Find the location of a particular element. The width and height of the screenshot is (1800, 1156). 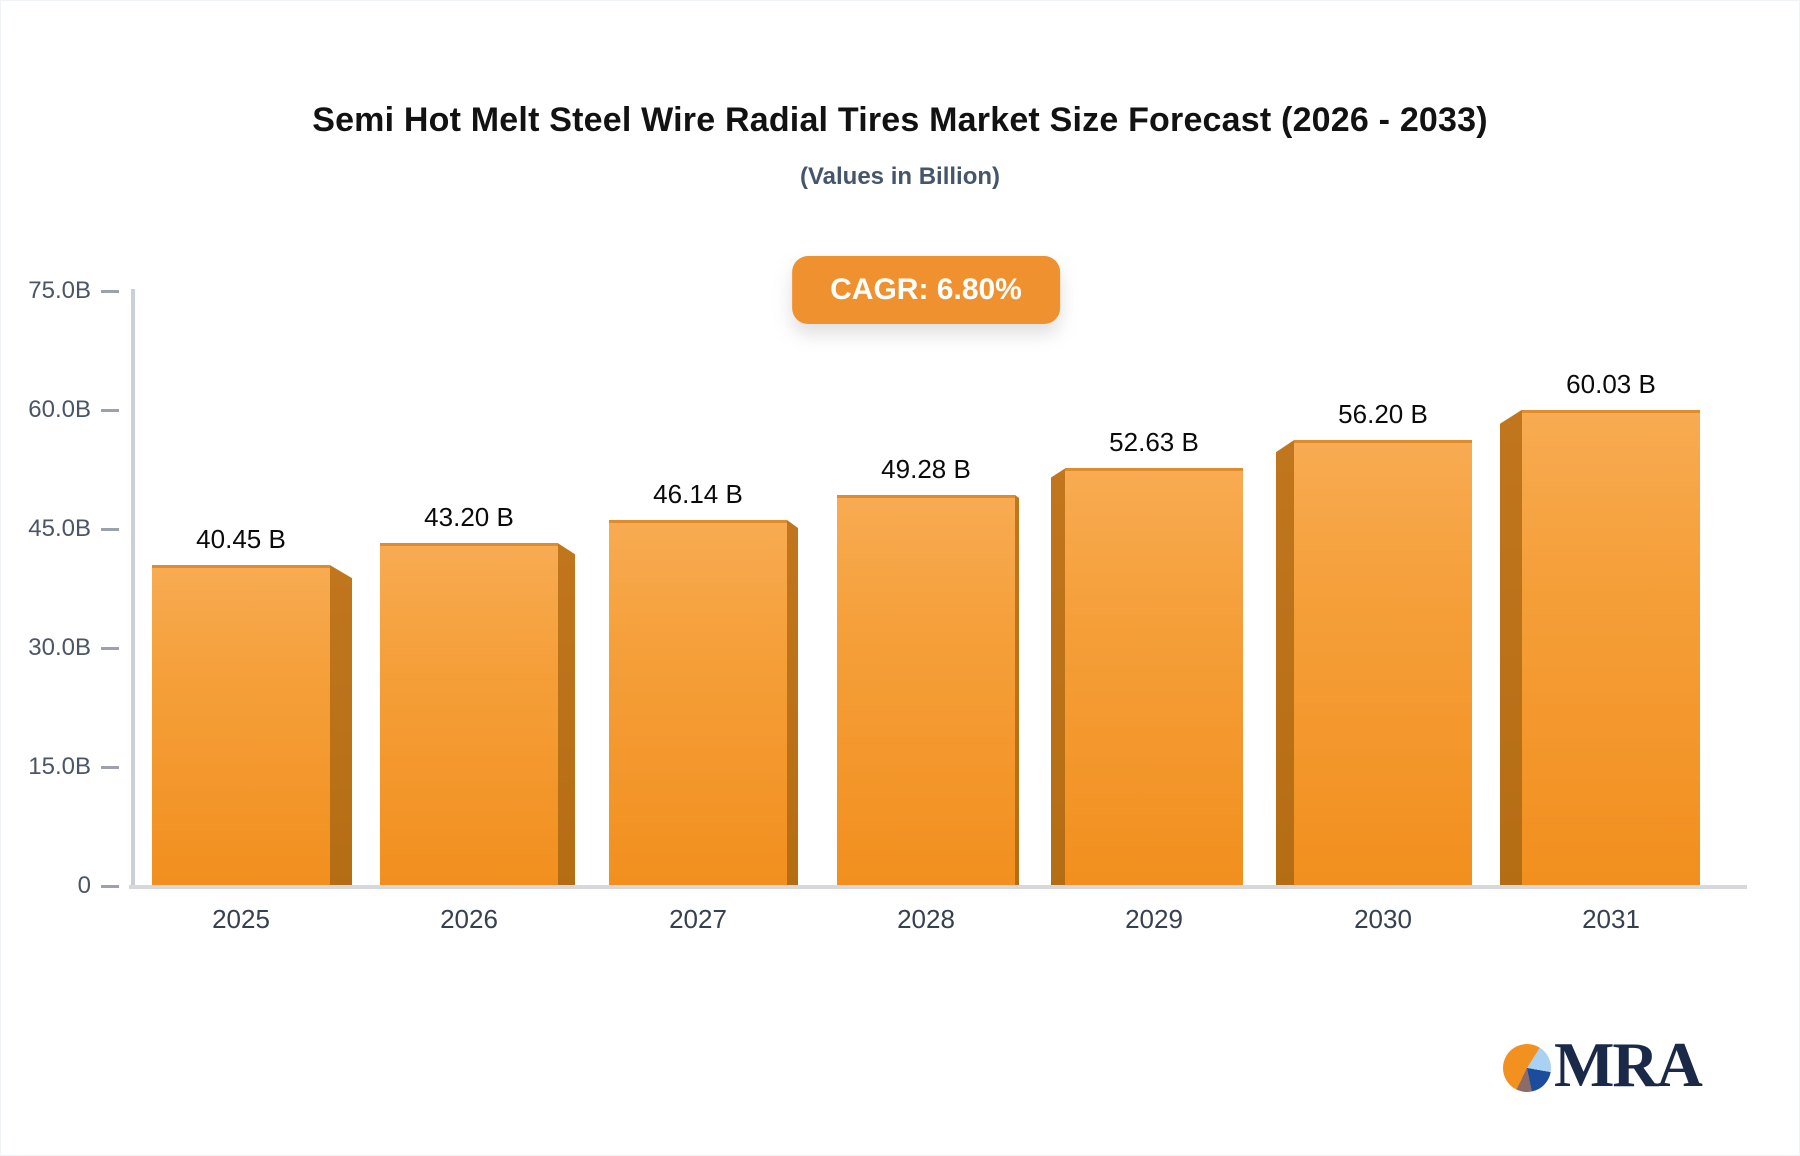

bar-value-label: 49.28 B is located at coordinates (926, 469).